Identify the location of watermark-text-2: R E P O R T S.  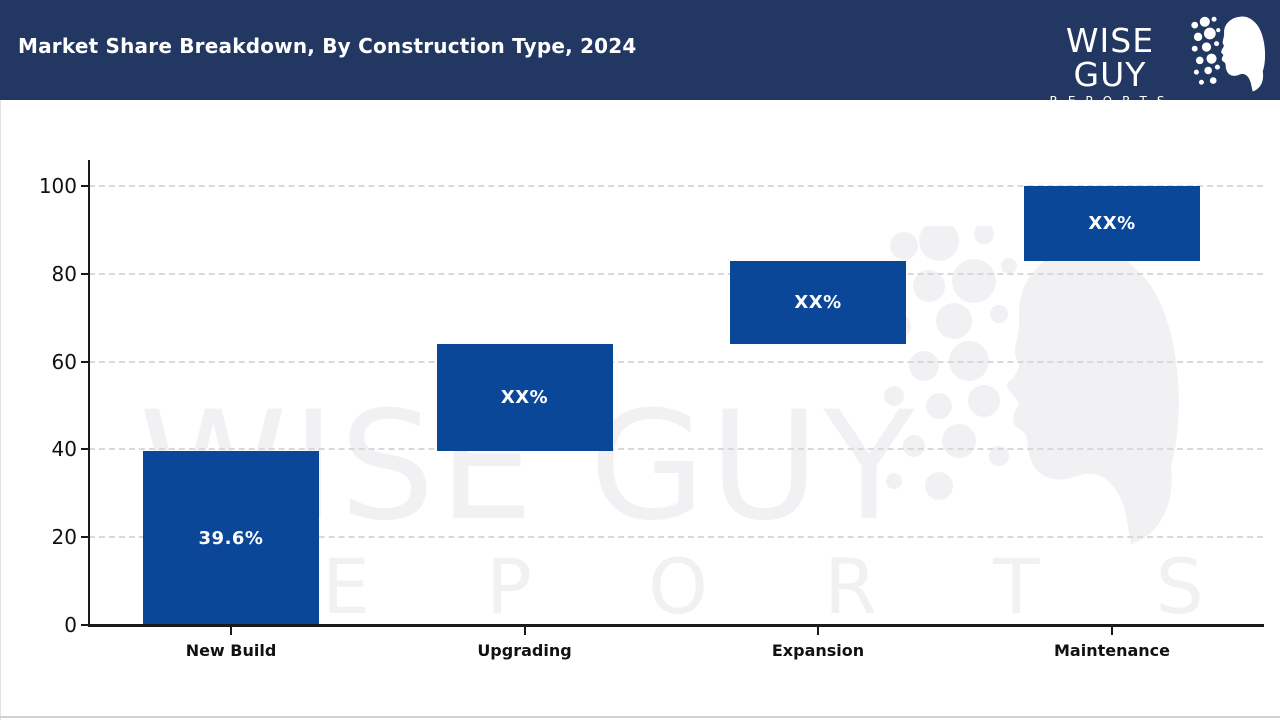
(701, 586).